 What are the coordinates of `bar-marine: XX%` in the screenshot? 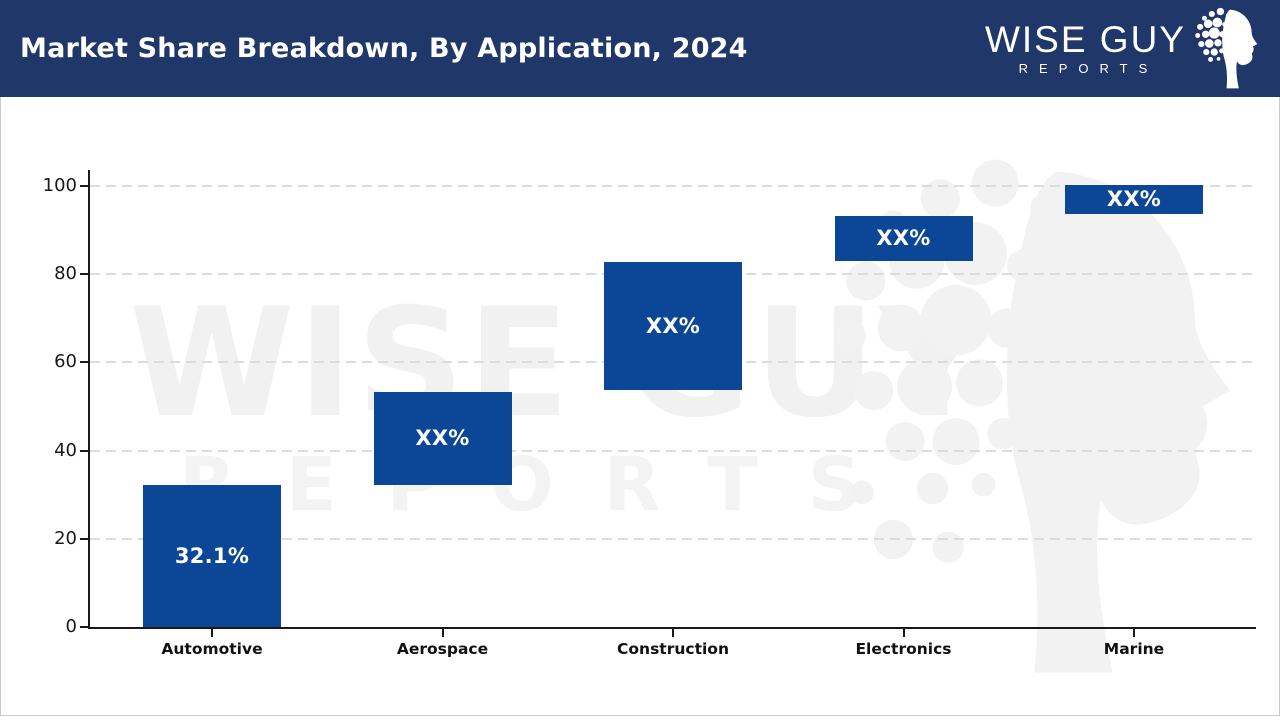 It's located at (1134, 199).